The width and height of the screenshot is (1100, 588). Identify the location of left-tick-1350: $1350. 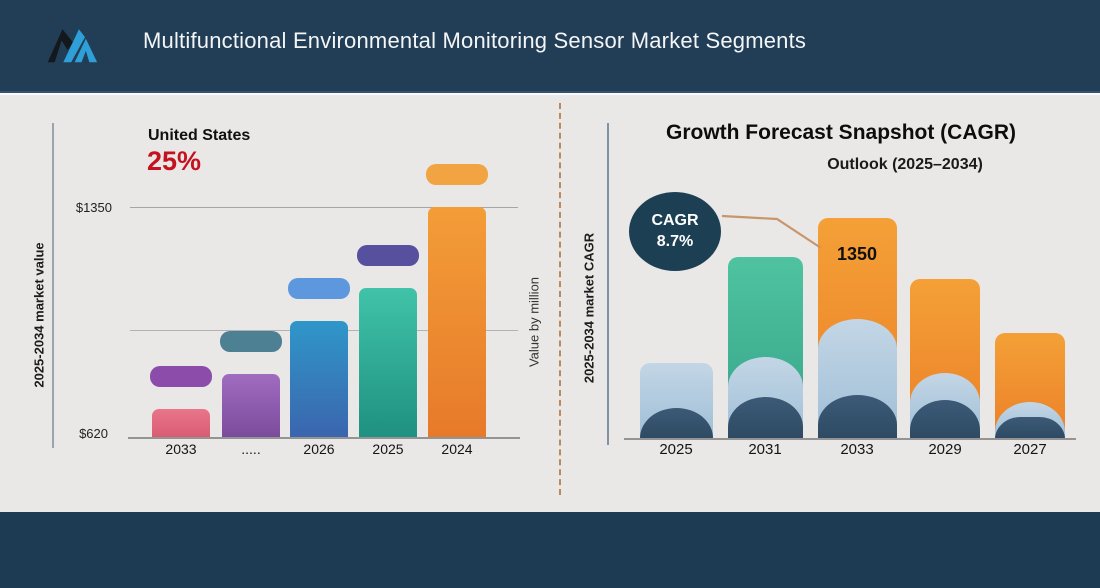
(93, 207).